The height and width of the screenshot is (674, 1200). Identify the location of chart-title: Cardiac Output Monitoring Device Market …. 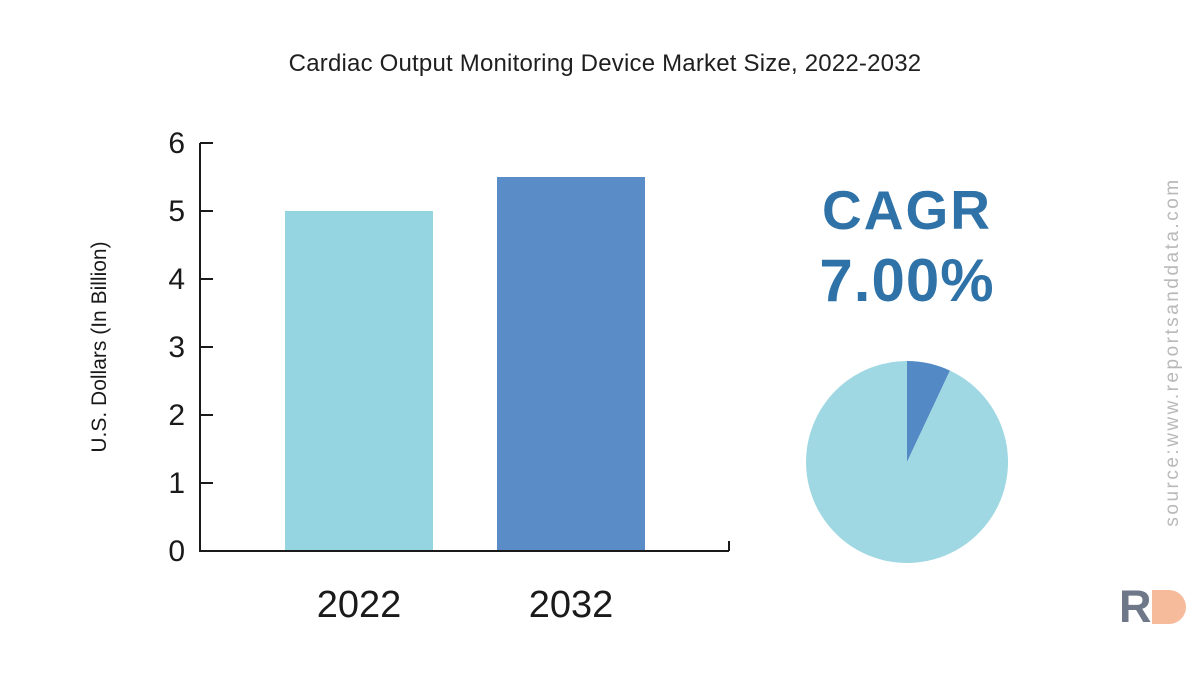
(605, 63).